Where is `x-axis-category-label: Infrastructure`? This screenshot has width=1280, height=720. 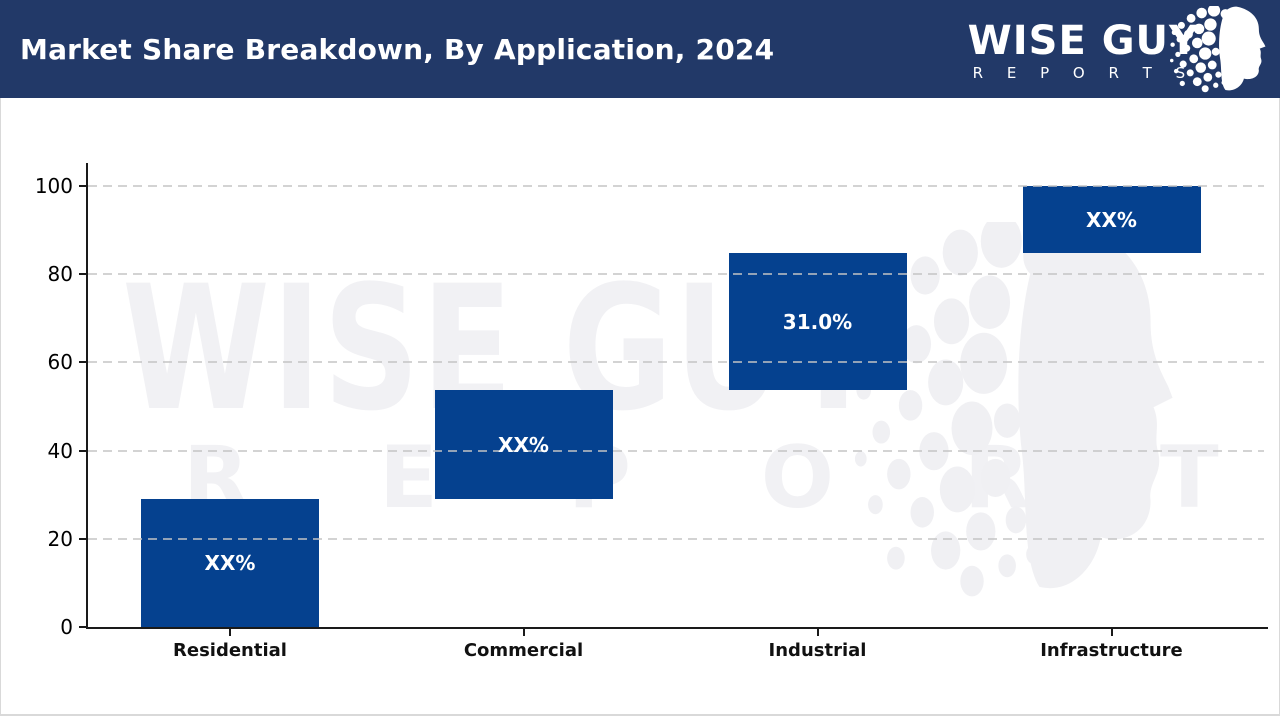
x-axis-category-label: Infrastructure is located at coordinates (1111, 650).